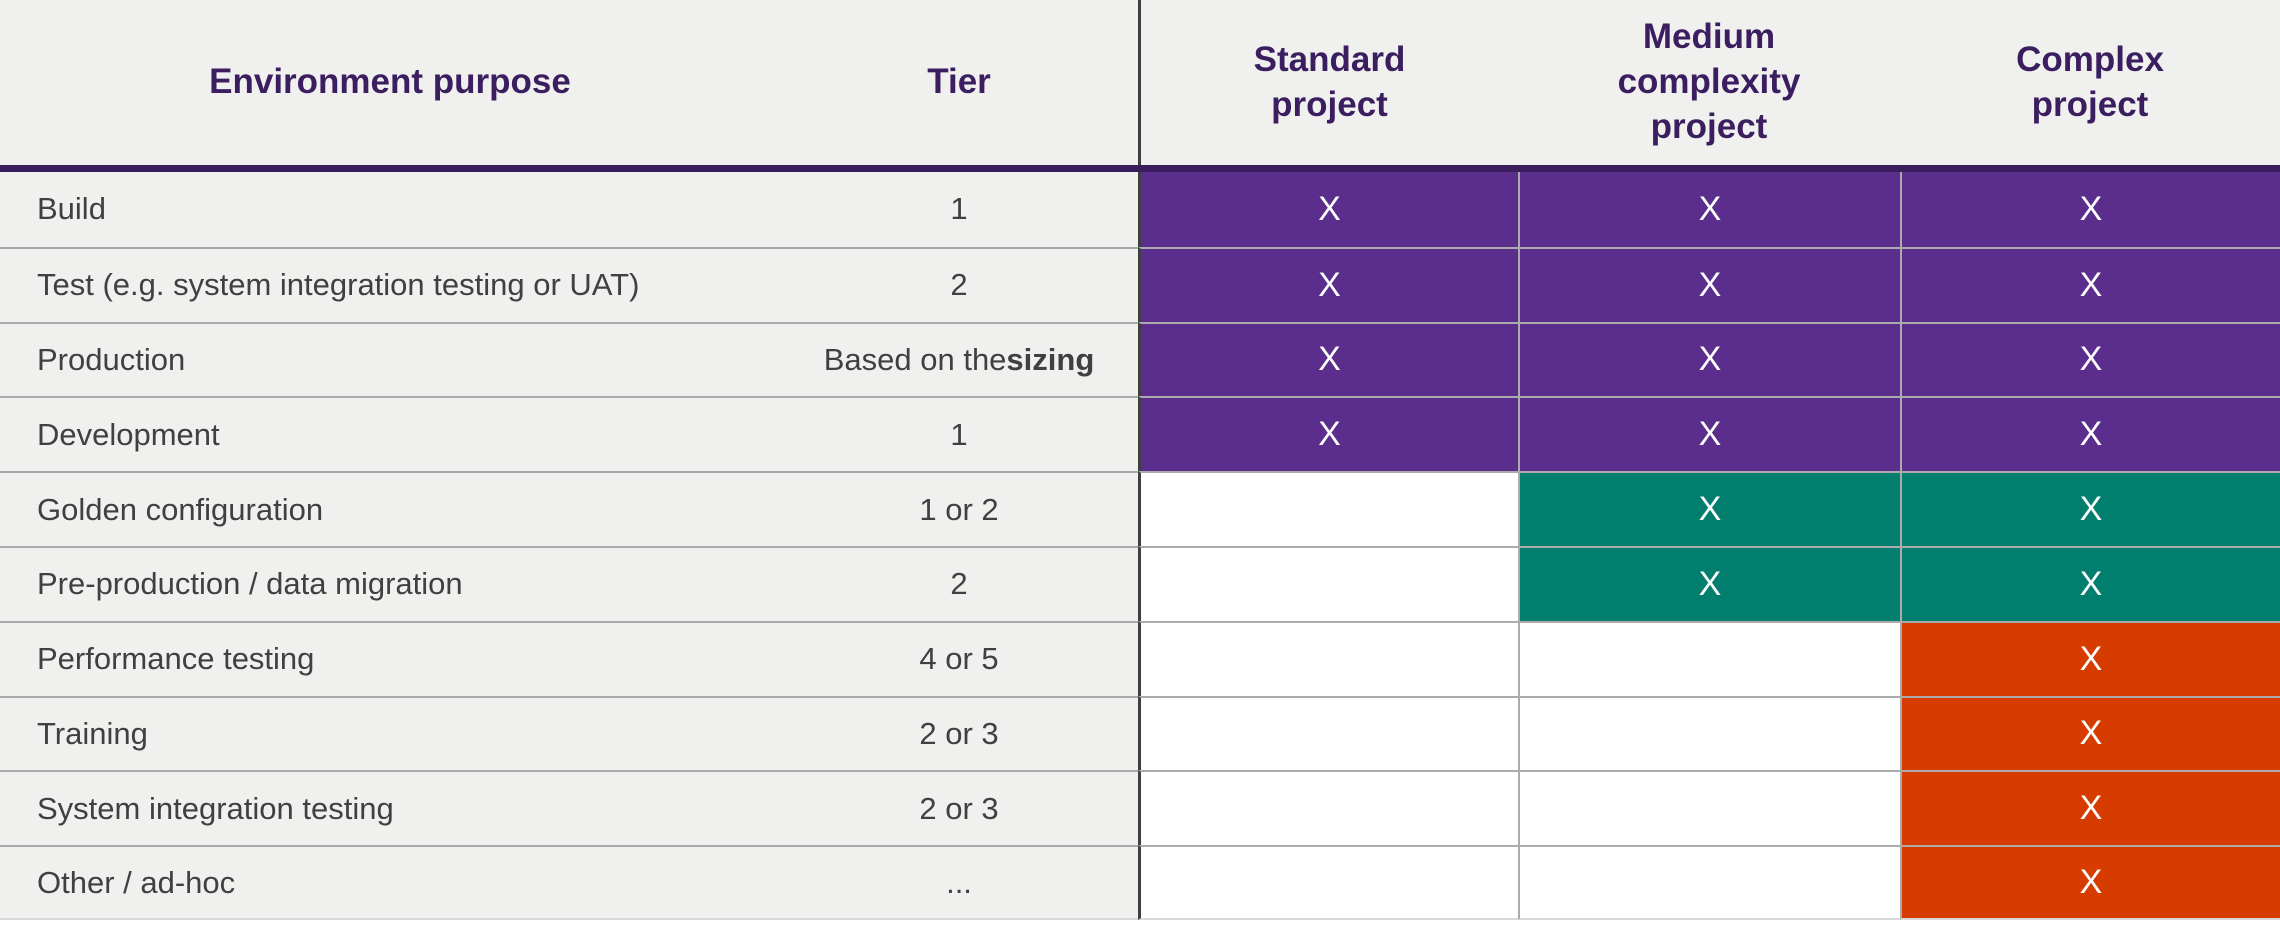  Describe the element at coordinates (1050, 359) in the screenshot. I see `tier-value-bold: sizing` at that location.